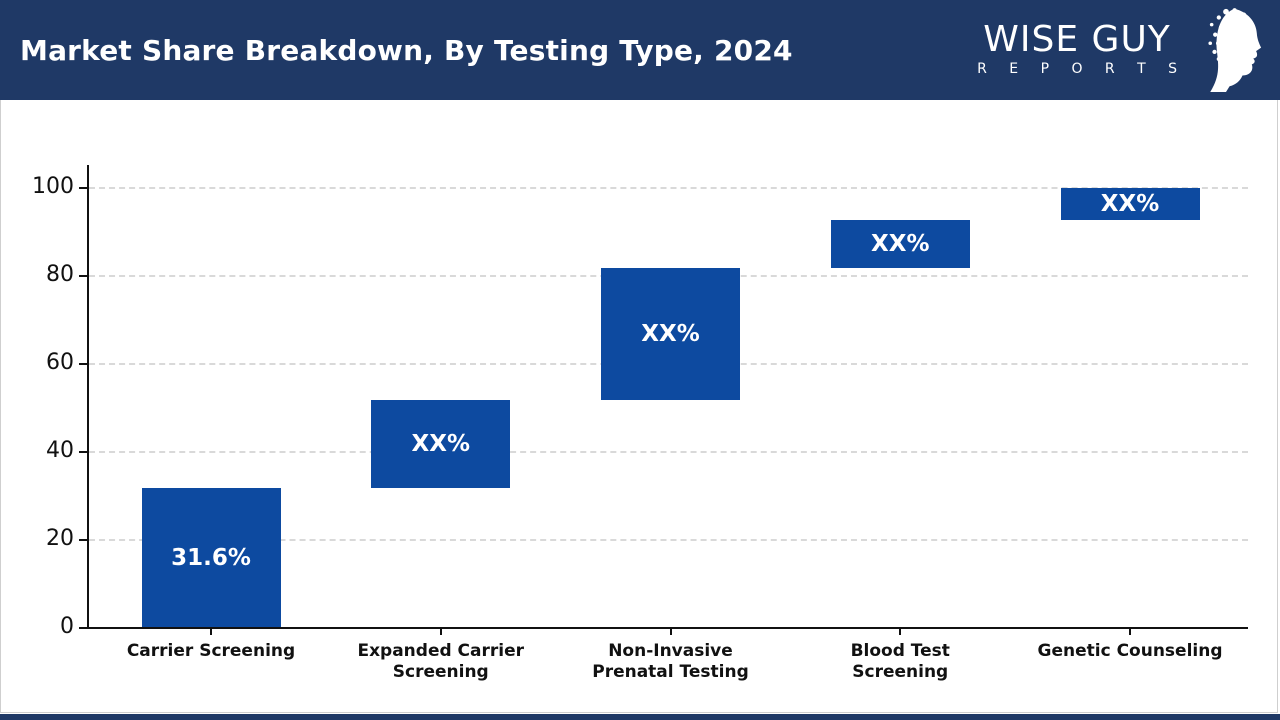  Describe the element at coordinates (1130, 651) in the screenshot. I see `x-category-label: Genetic Counseling` at that location.